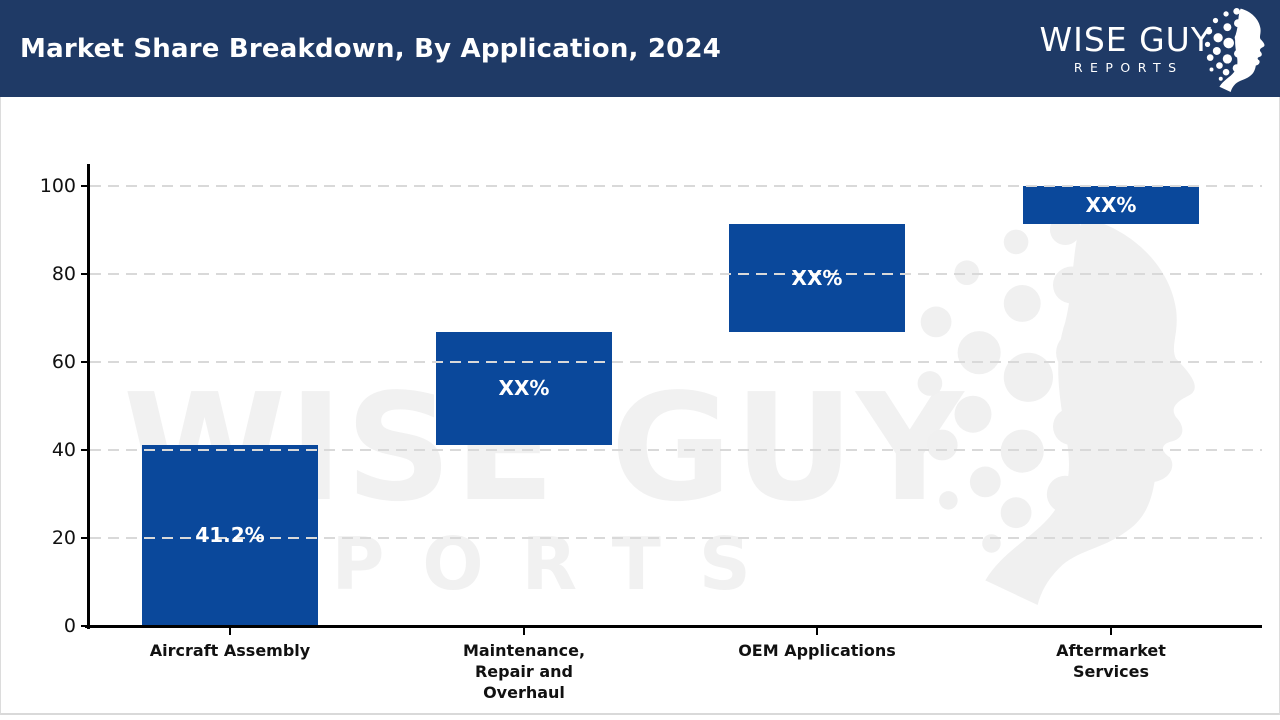  I want to click on y-axis-tick-label: 20, so click(63, 538).